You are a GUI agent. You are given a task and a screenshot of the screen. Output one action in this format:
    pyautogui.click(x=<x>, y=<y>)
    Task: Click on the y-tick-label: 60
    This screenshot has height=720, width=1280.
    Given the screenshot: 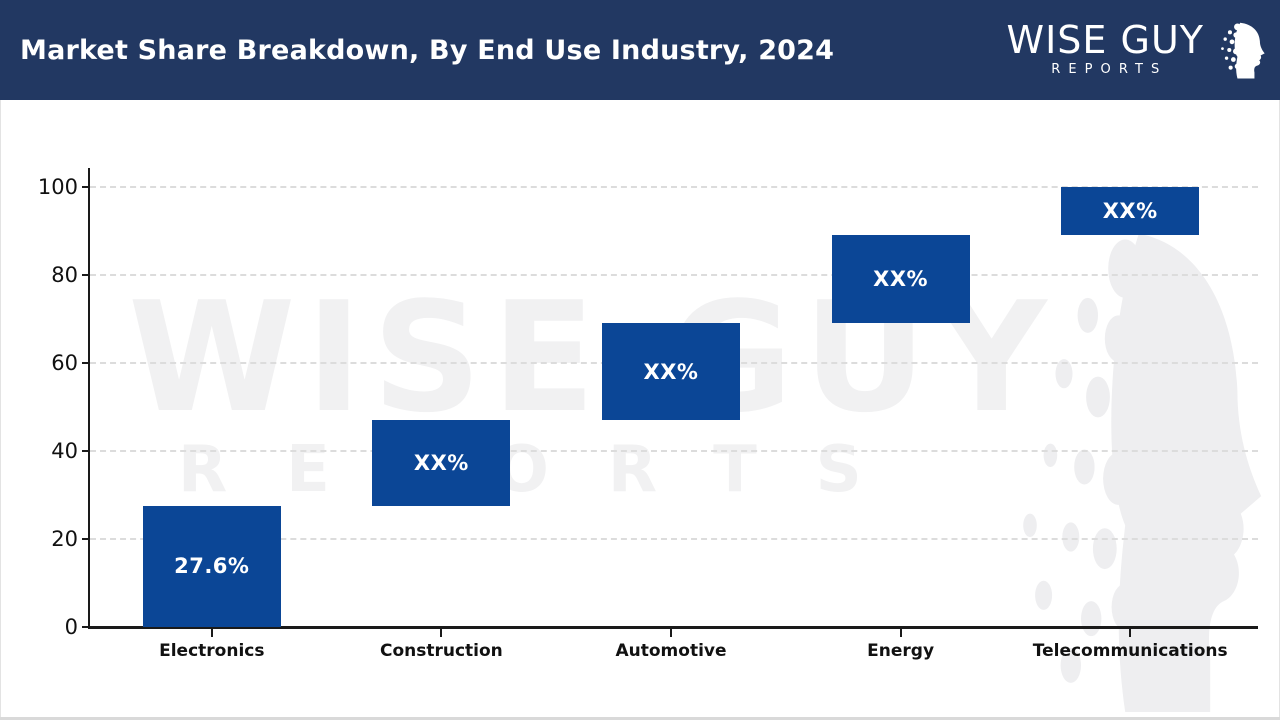 What is the action you would take?
    pyautogui.click(x=64, y=363)
    